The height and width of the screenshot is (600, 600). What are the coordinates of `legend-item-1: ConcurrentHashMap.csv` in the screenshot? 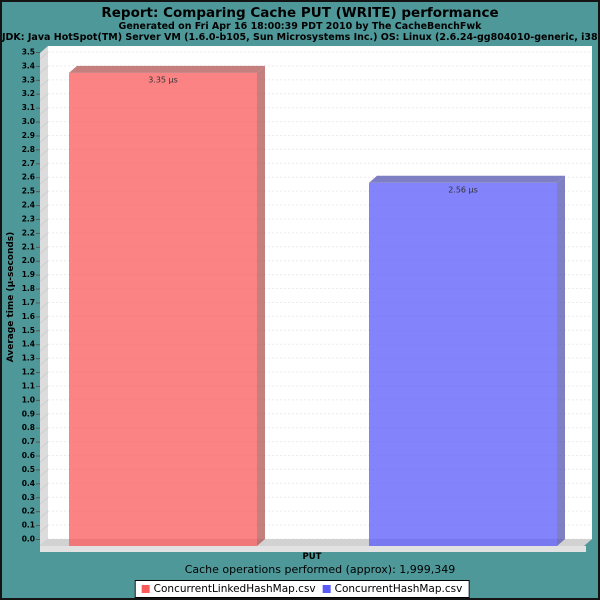 It's located at (392, 589).